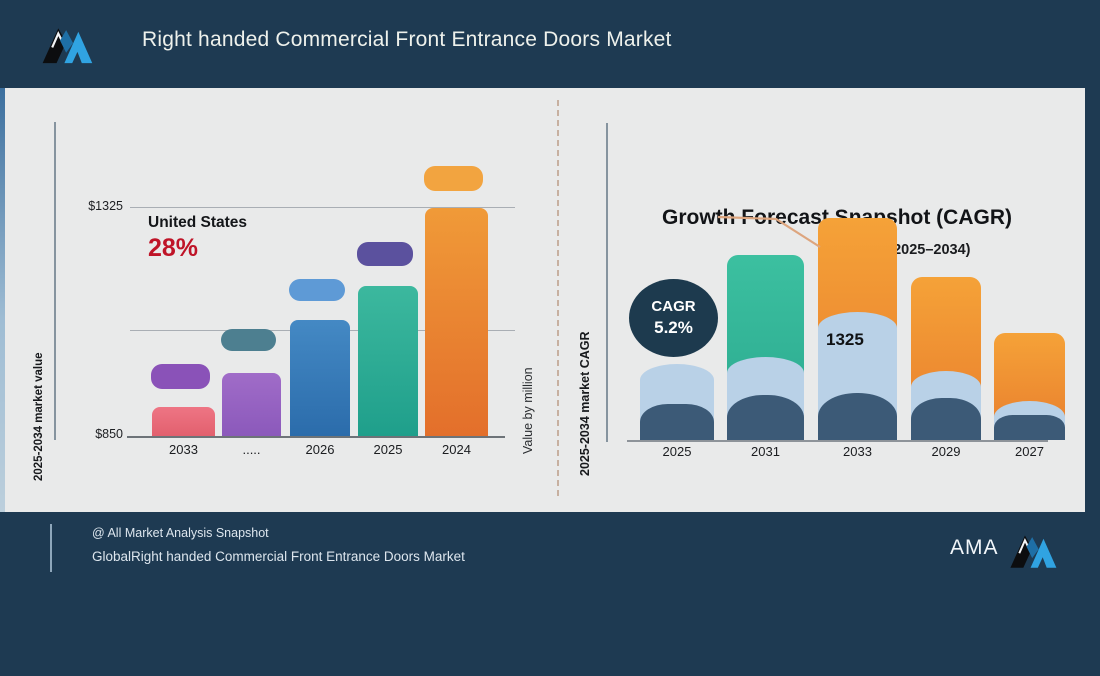 The image size is (1100, 676). I want to click on cagr-badge: CAGR 5.2%, so click(673, 318).